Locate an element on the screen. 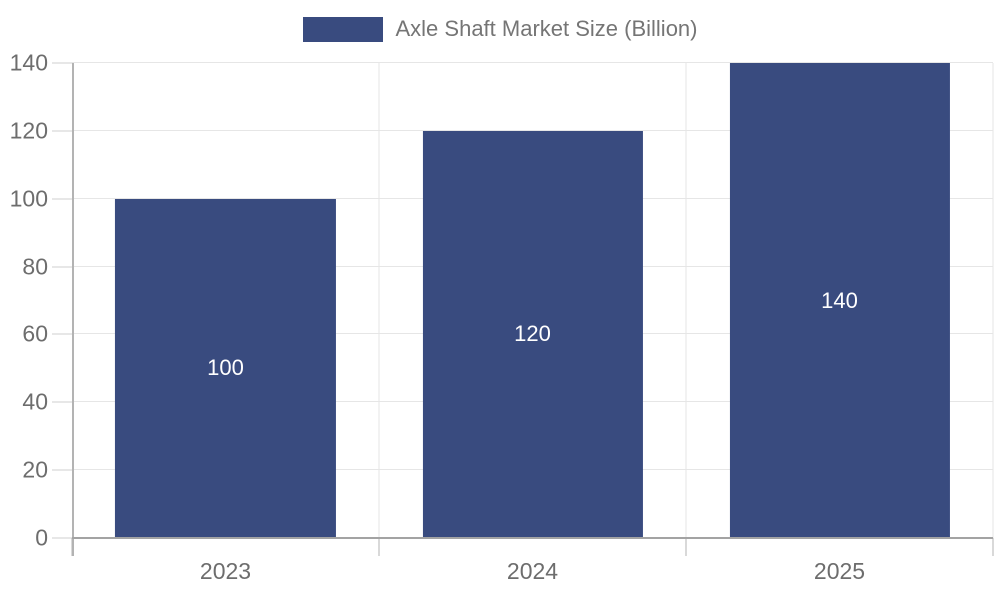 This screenshot has height=600, width=1000. y-axis-label: 20 is located at coordinates (35, 469).